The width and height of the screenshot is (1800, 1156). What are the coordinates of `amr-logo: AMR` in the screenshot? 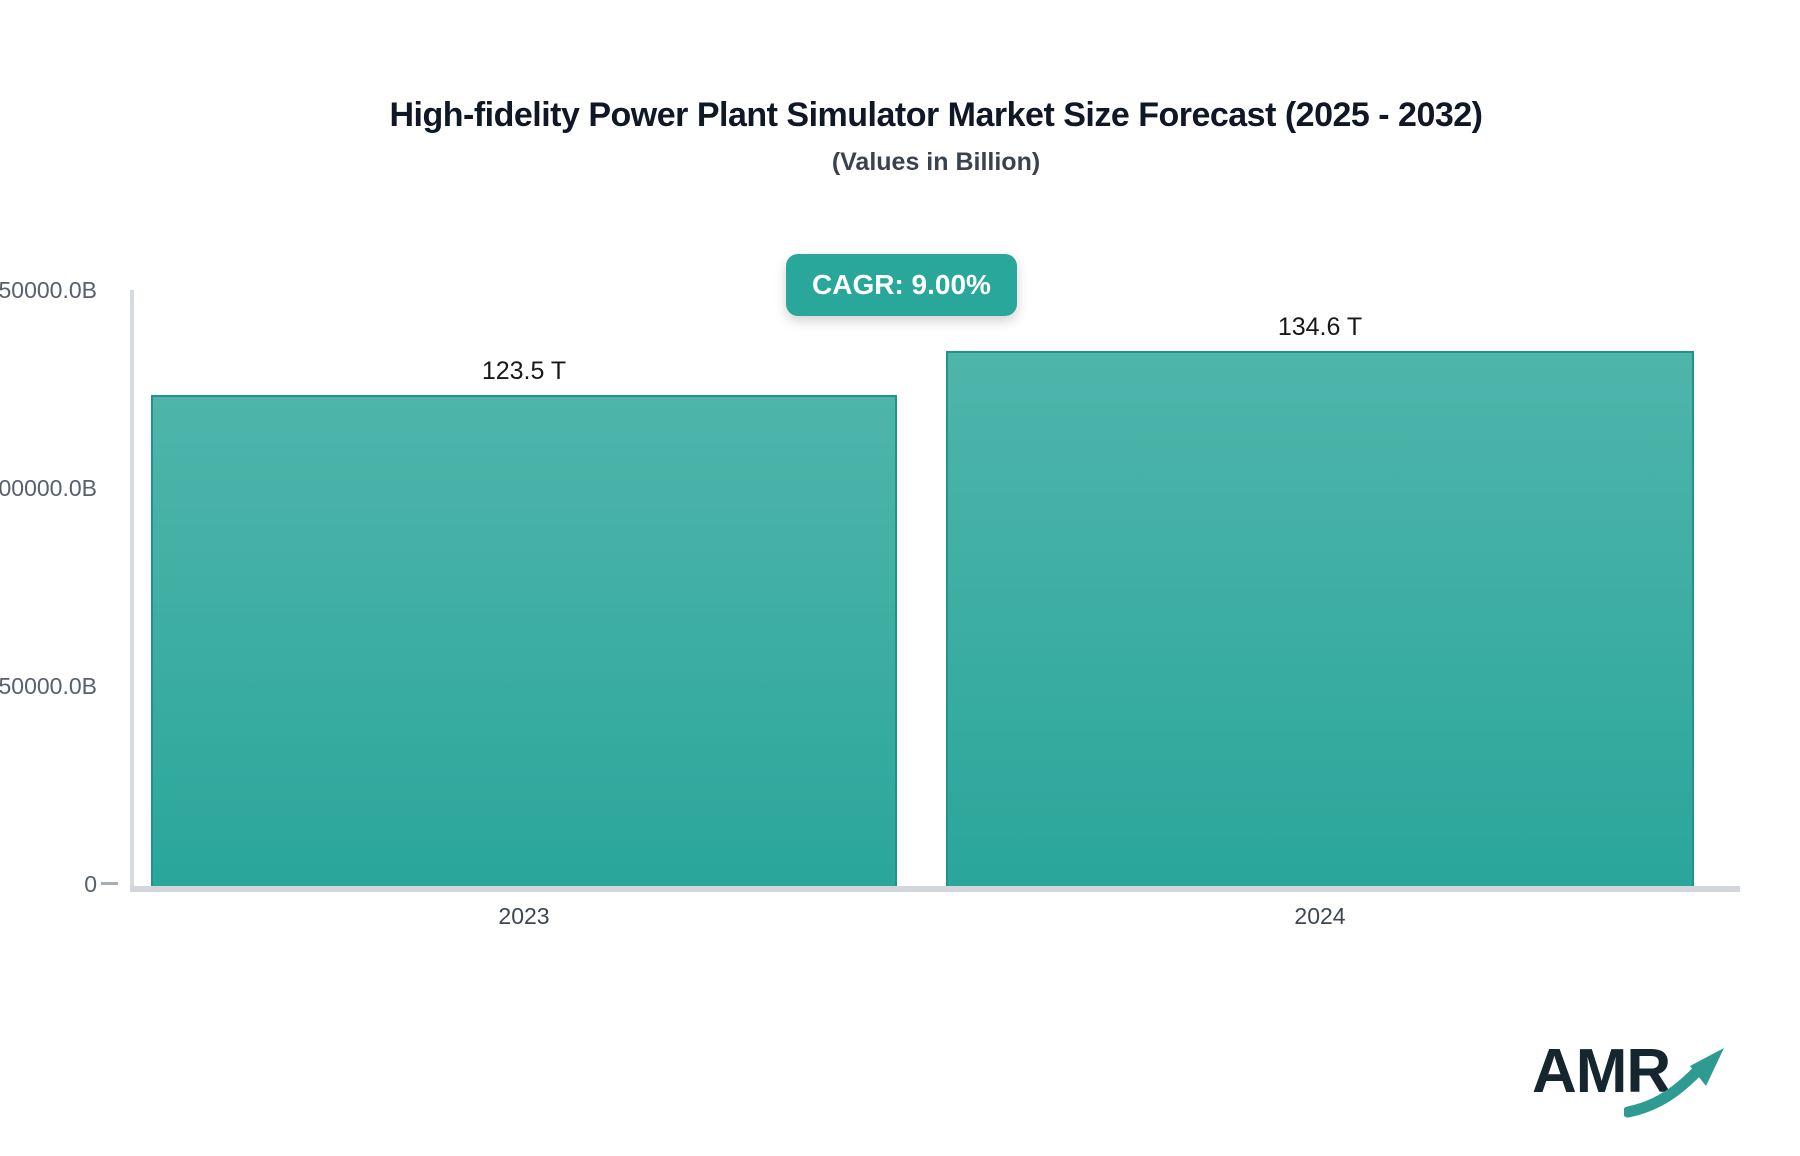 It's located at (1632, 1078).